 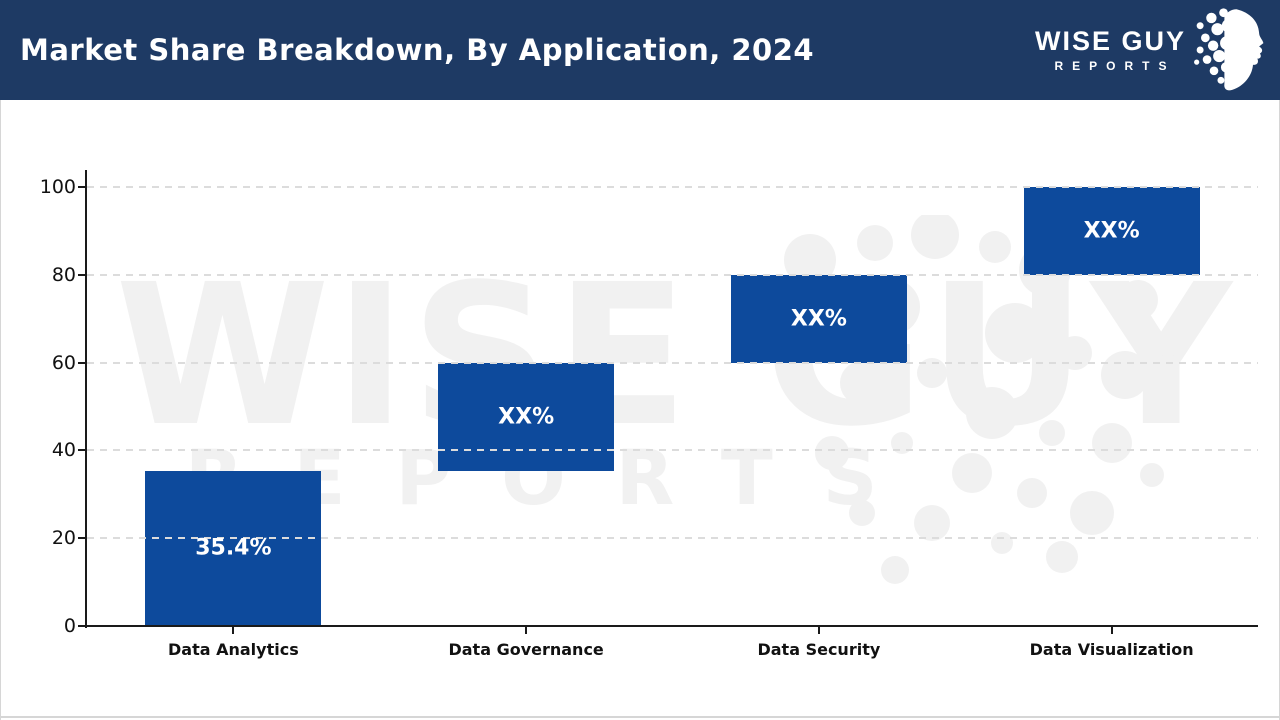 What do you see at coordinates (233, 649) in the screenshot?
I see `x-axis-category-label: Data Analytics` at bounding box center [233, 649].